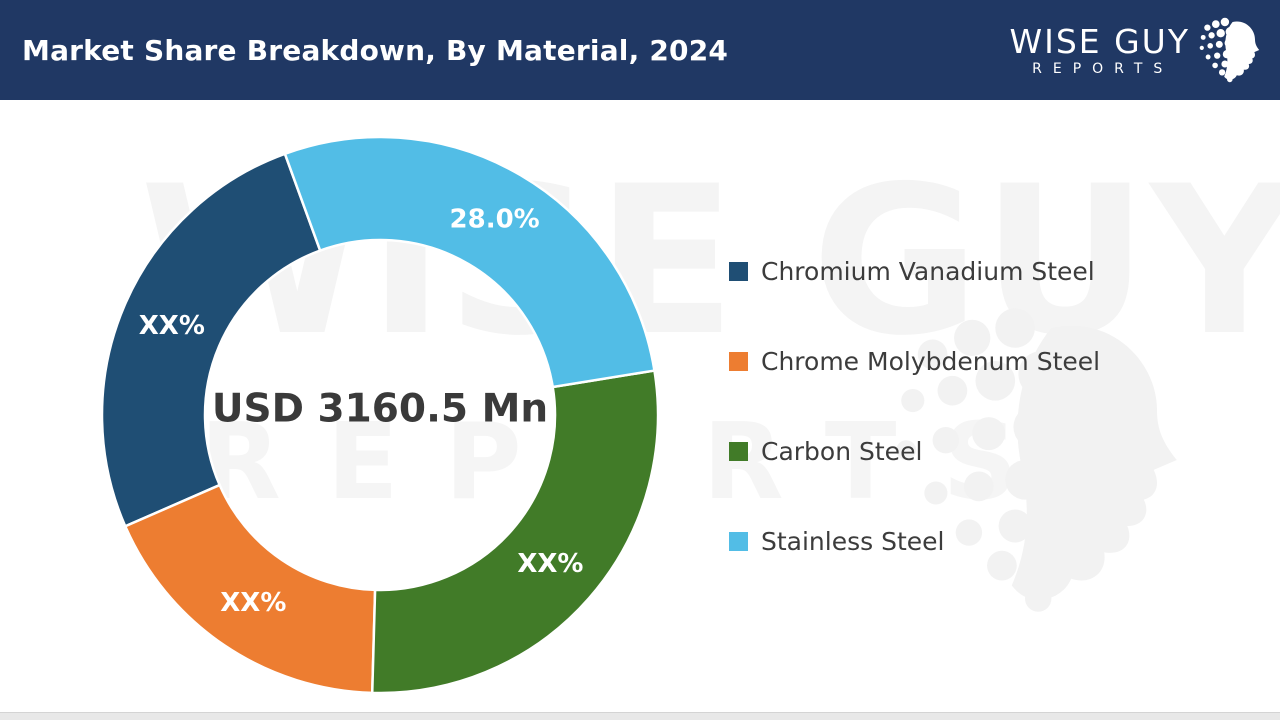 Image resolution: width=1280 pixels, height=720 pixels. I want to click on logo-wordmark: WISE GUY, so click(1099, 41).